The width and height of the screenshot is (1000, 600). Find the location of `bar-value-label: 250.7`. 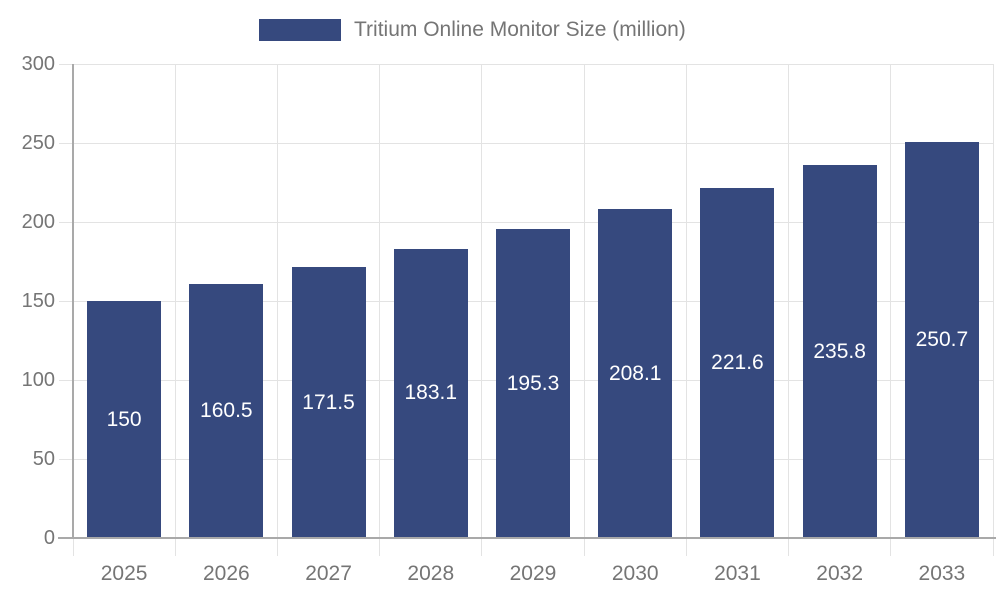

bar-value-label: 250.7 is located at coordinates (942, 339).